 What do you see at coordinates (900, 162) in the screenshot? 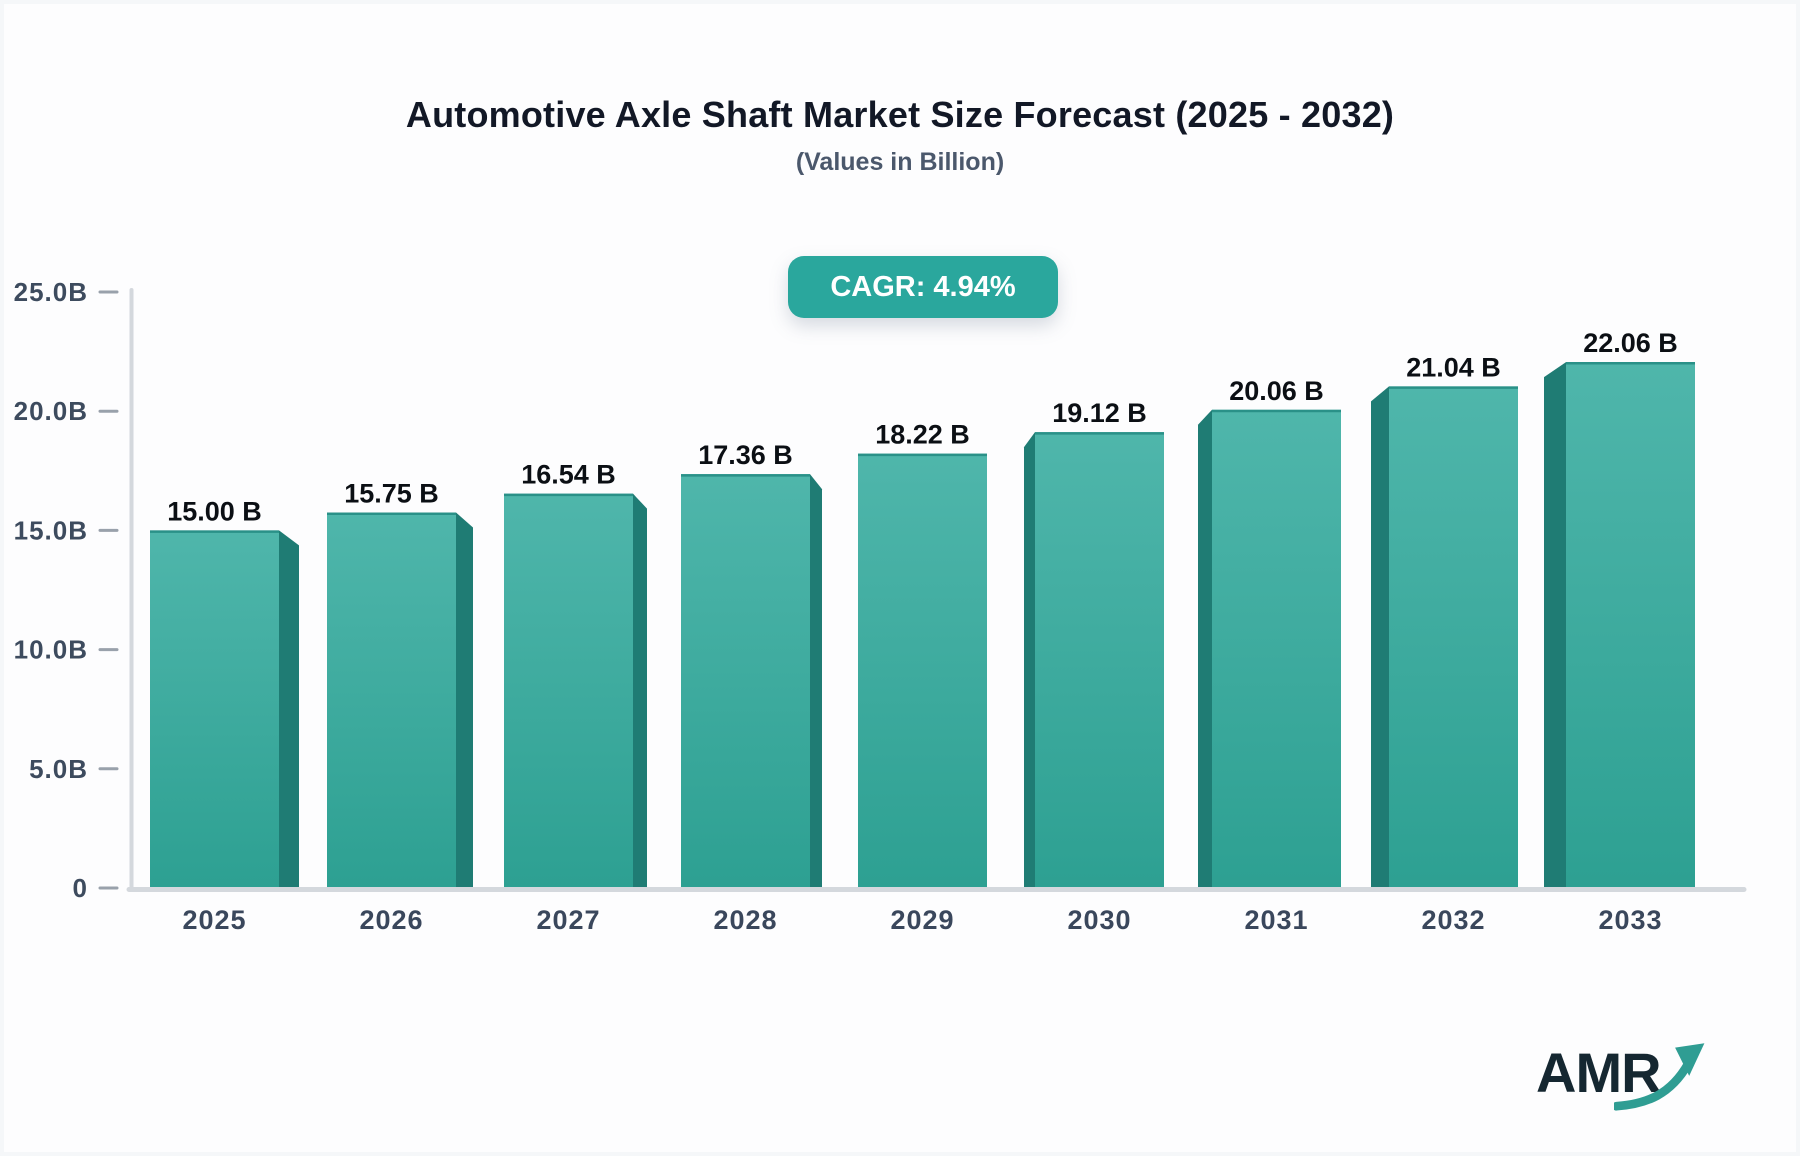
I see `chart-subtitle: (Values in Billion)` at bounding box center [900, 162].